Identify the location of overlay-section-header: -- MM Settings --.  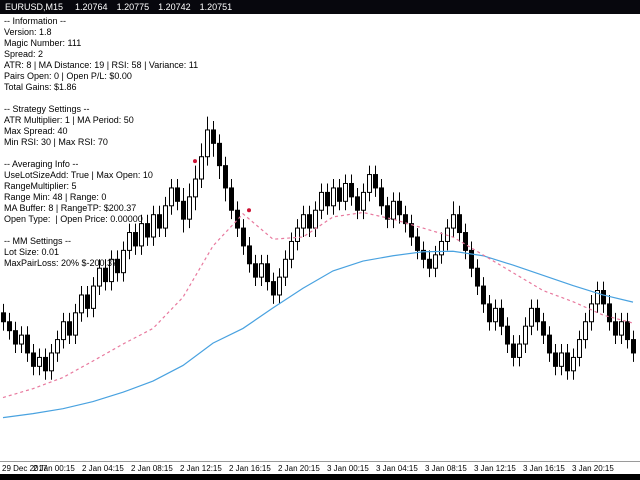
(38, 241).